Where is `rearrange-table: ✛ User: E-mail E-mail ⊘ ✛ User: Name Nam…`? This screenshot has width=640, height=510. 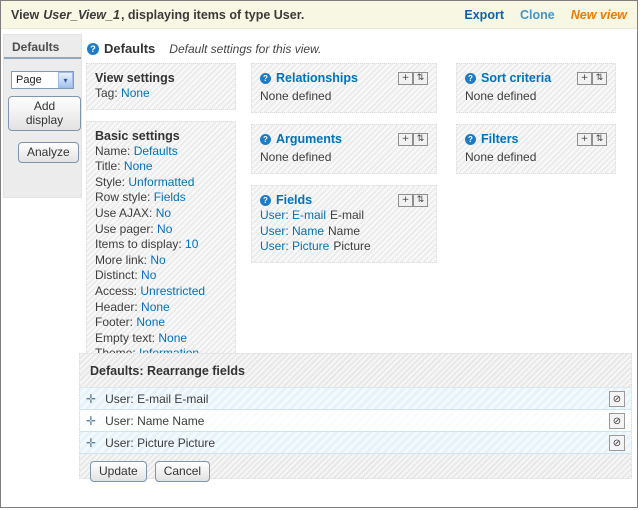
rearrange-table: ✛ User: E-mail E-mail ⊘ ✛ User: Name Nam… is located at coordinates (355, 420).